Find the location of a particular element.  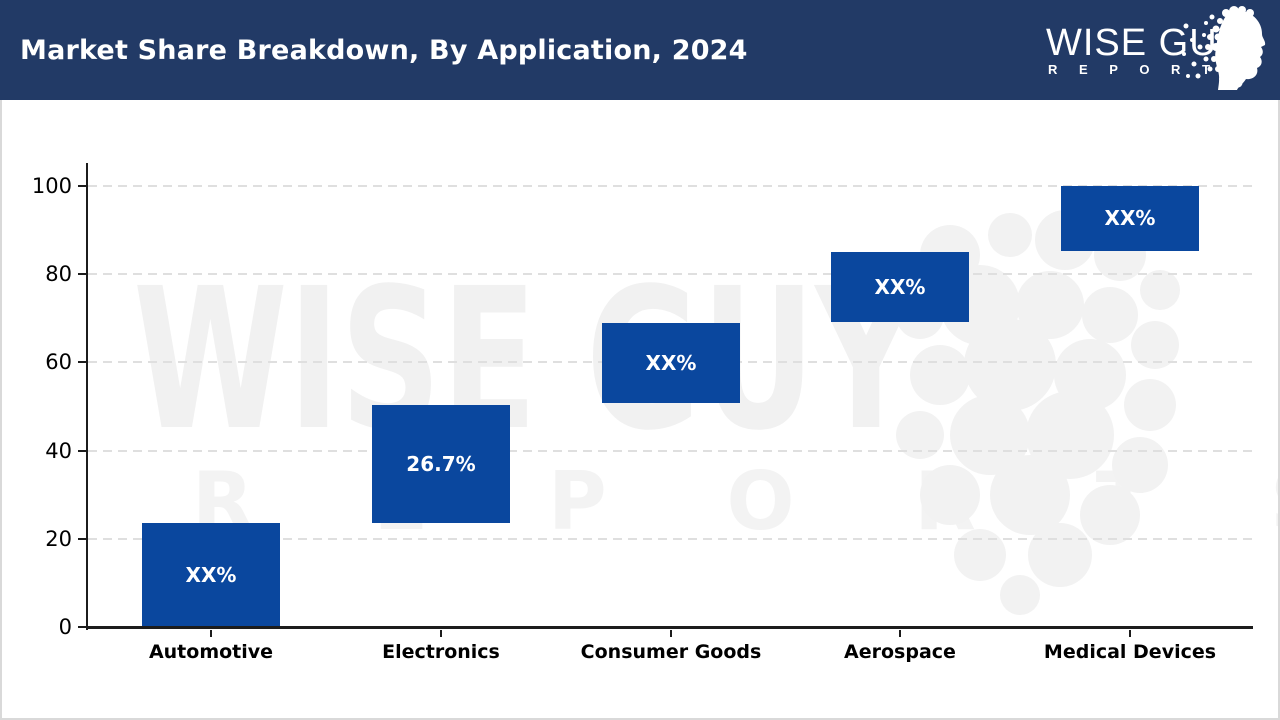

y-tick-label-100: 100 is located at coordinates (51, 186).